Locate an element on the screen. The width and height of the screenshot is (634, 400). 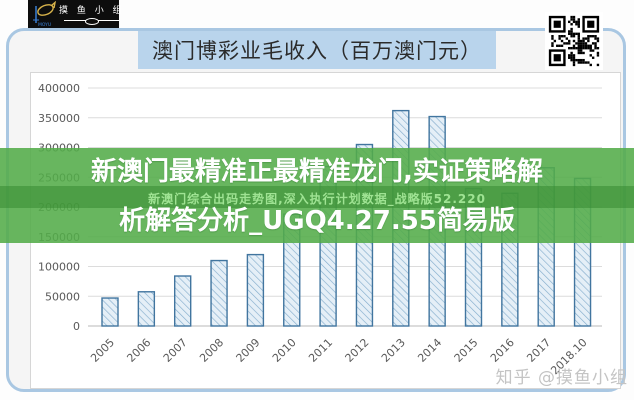
moyu-logo: MOYU 摸 鱼 小 组 is located at coordinates (75, 14).